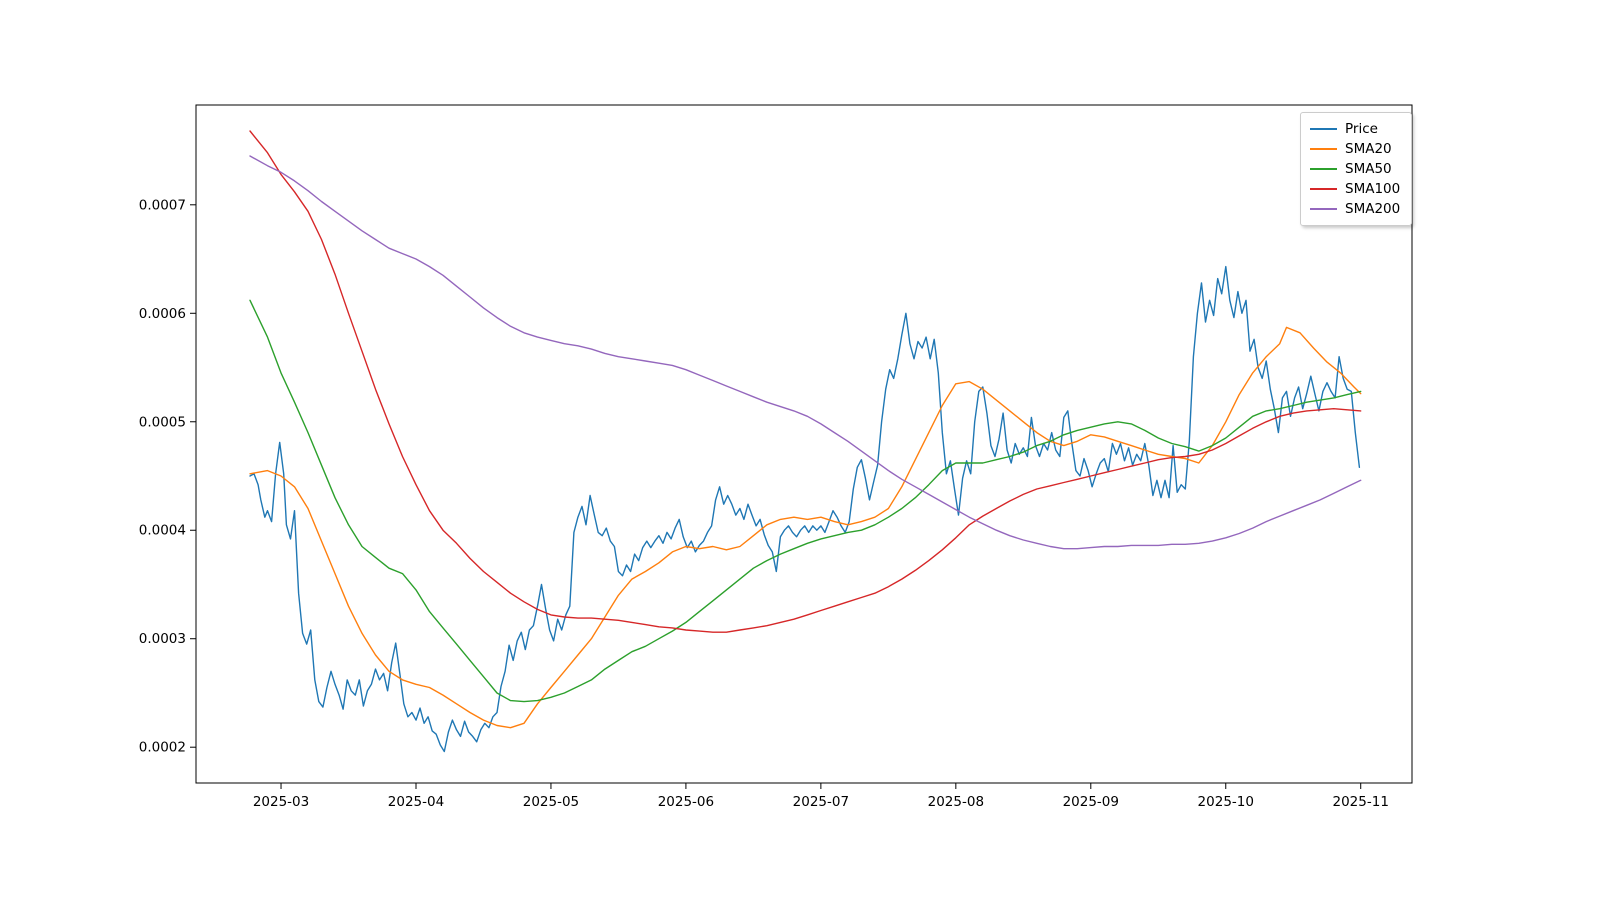 This screenshot has width=1600, height=900. What do you see at coordinates (1361, 129) in the screenshot?
I see `legend-label-price: Price` at bounding box center [1361, 129].